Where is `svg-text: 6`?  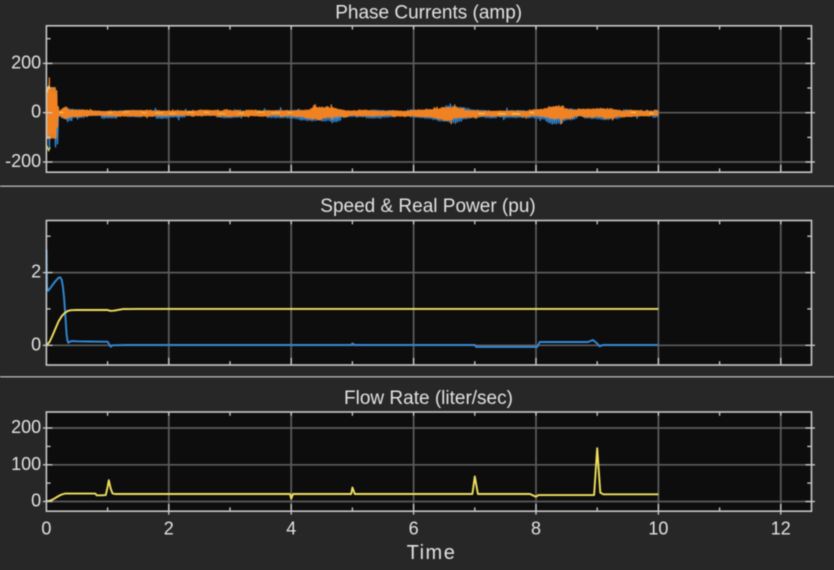
svg-text: 6 is located at coordinates (414, 528).